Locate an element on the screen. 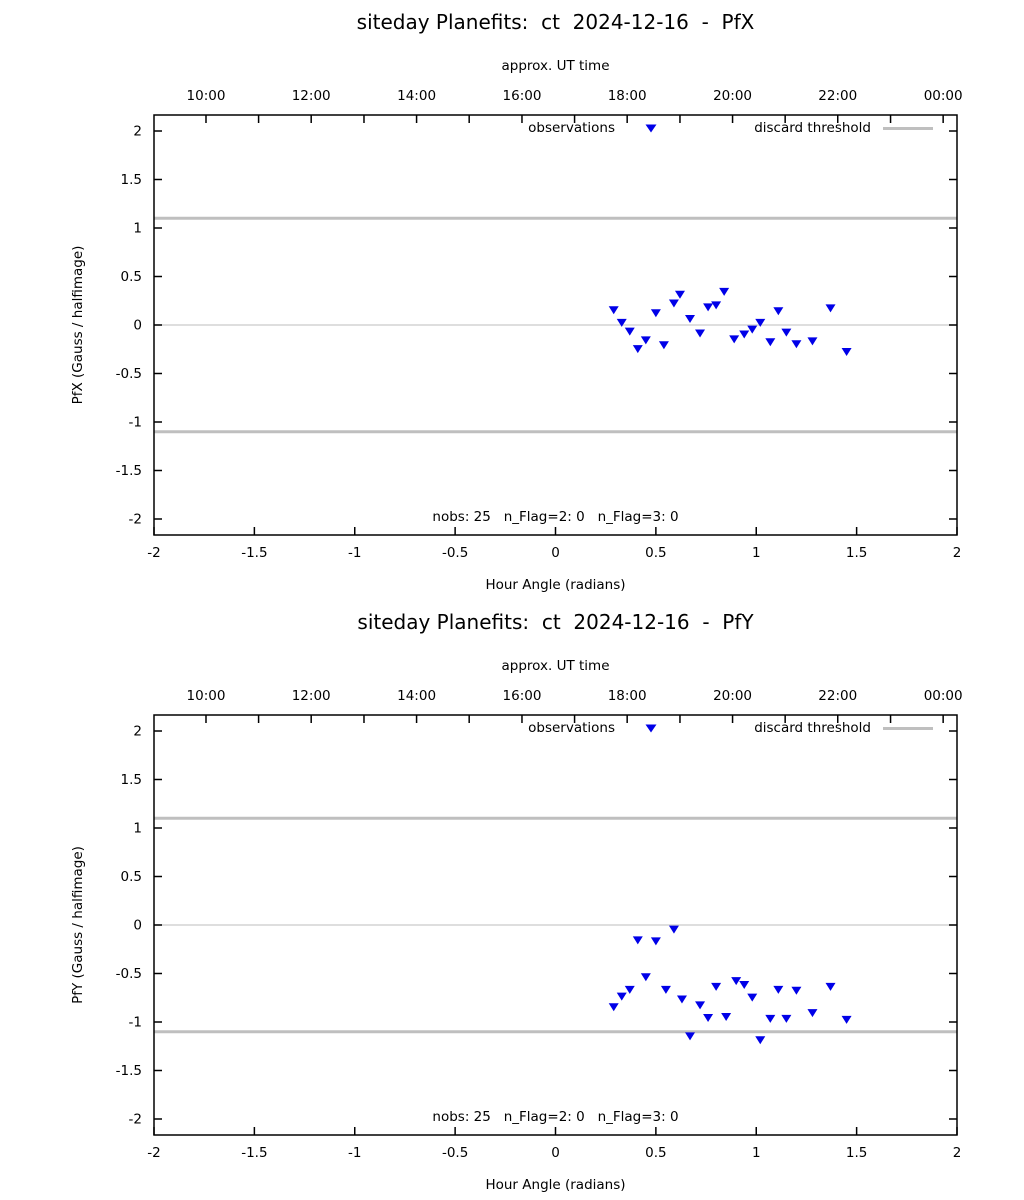  y-axis-title: PfX (Gauss / halfimage) is located at coordinates (78, 325).